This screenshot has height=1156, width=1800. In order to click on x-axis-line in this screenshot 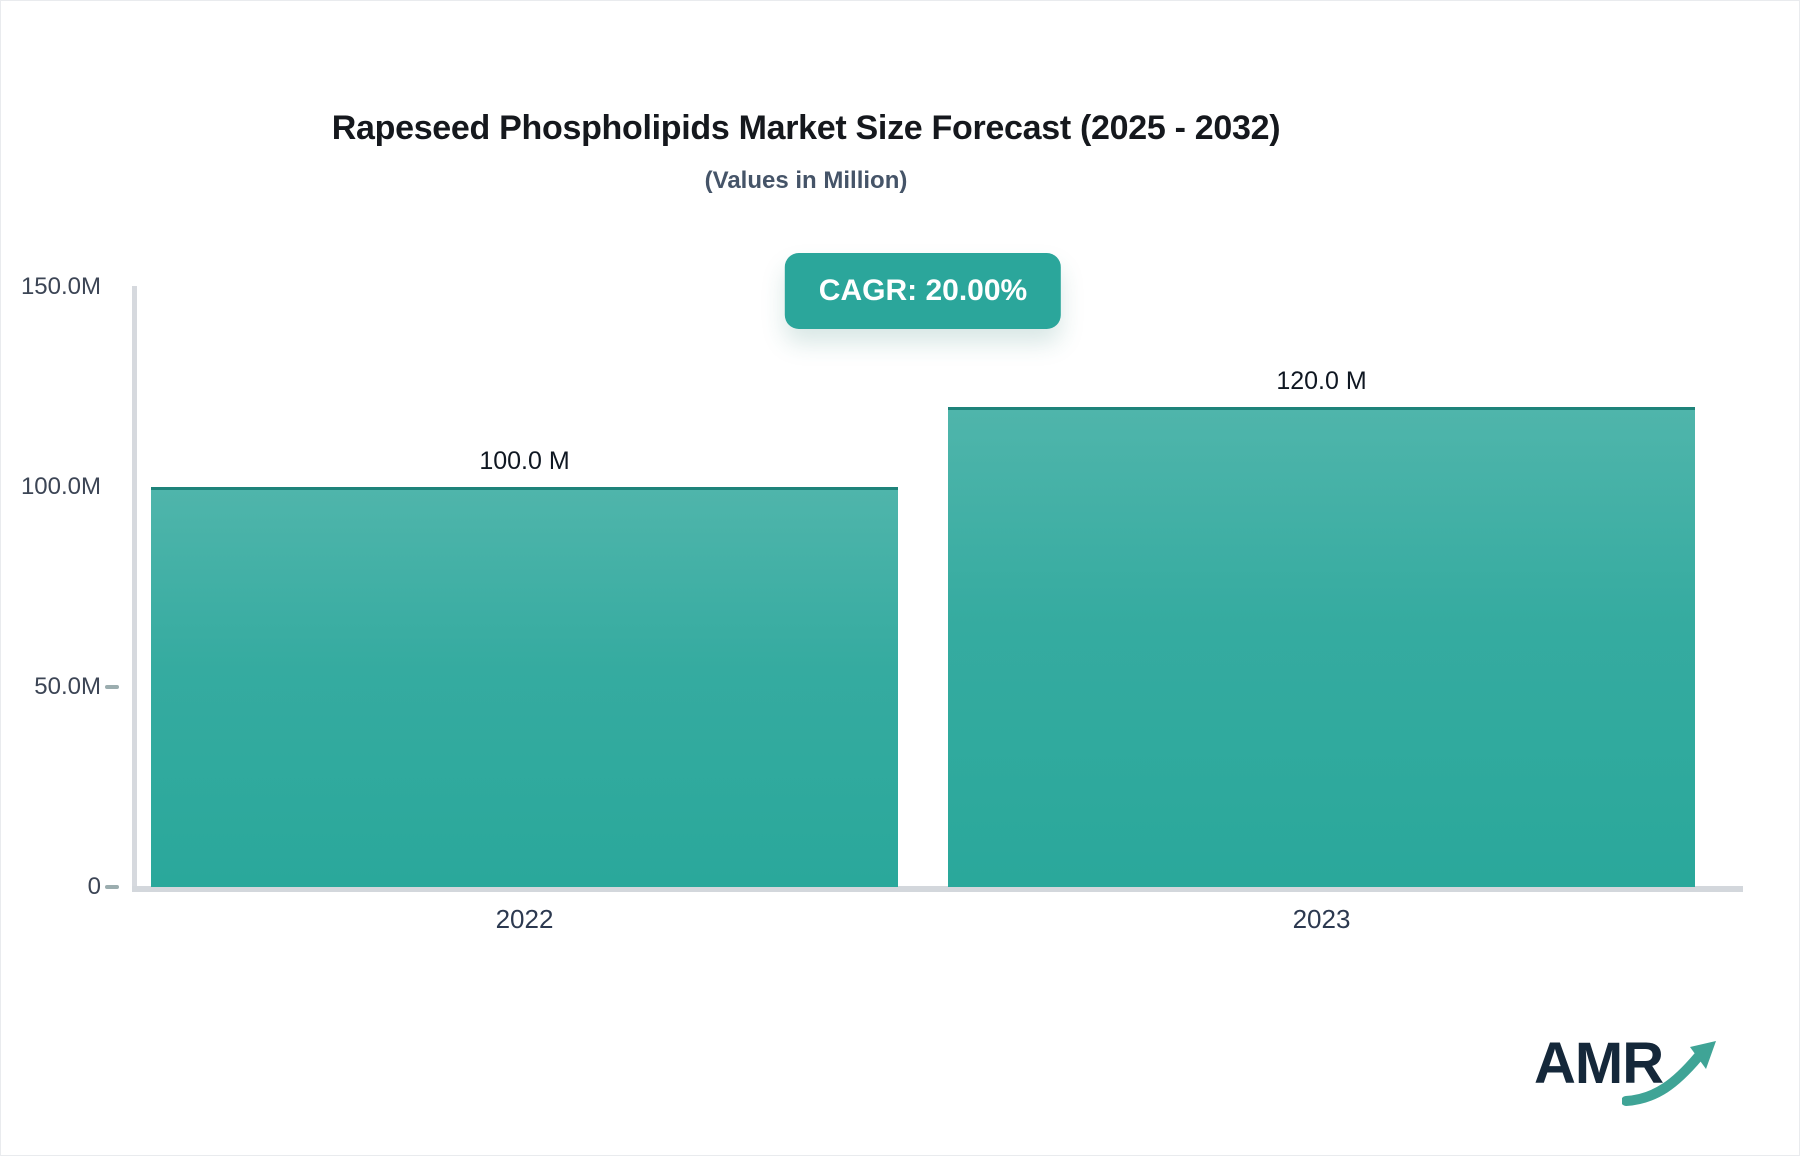, I will do `click(937, 889)`.